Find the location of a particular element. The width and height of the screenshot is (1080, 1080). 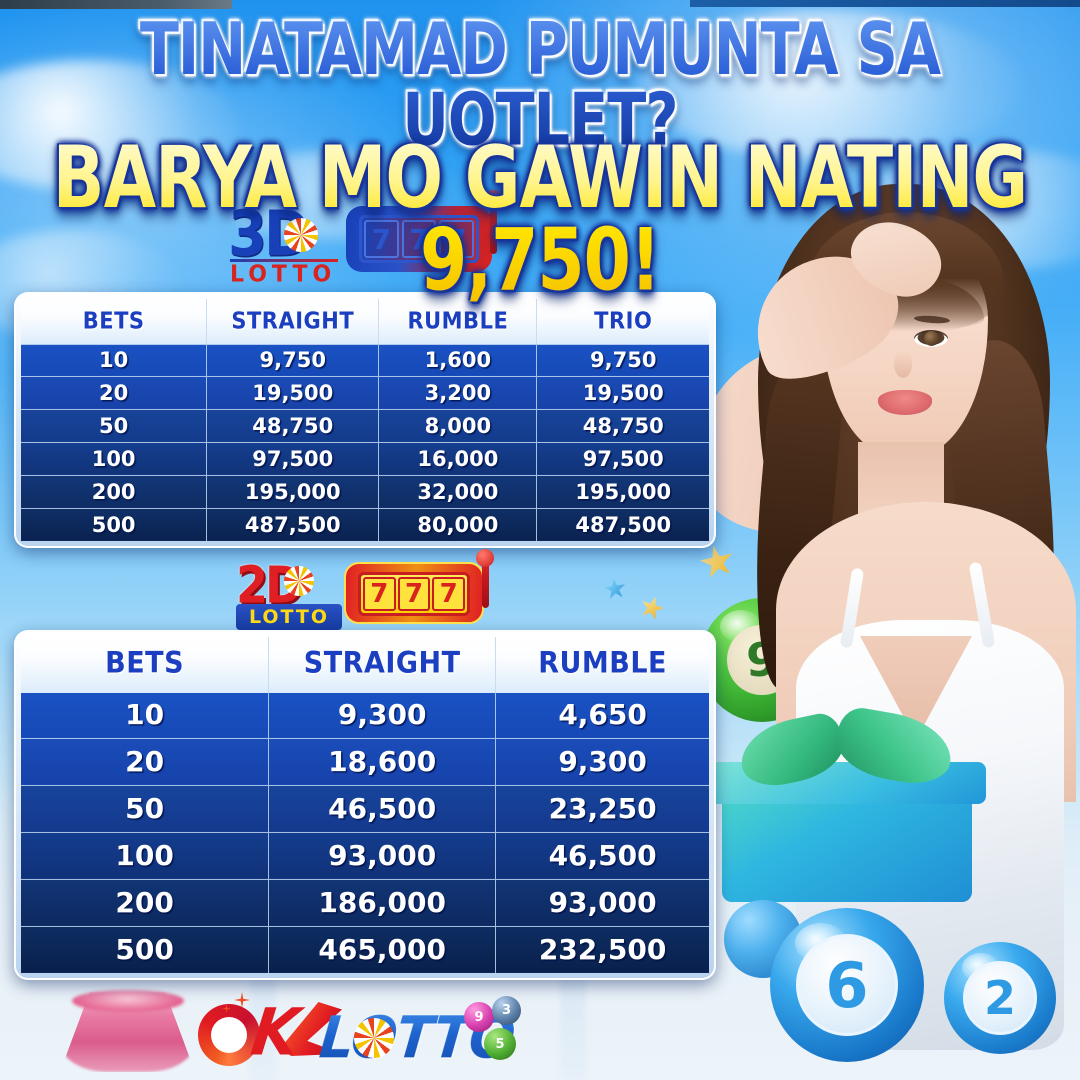

model-nose is located at coordinates (903, 364).